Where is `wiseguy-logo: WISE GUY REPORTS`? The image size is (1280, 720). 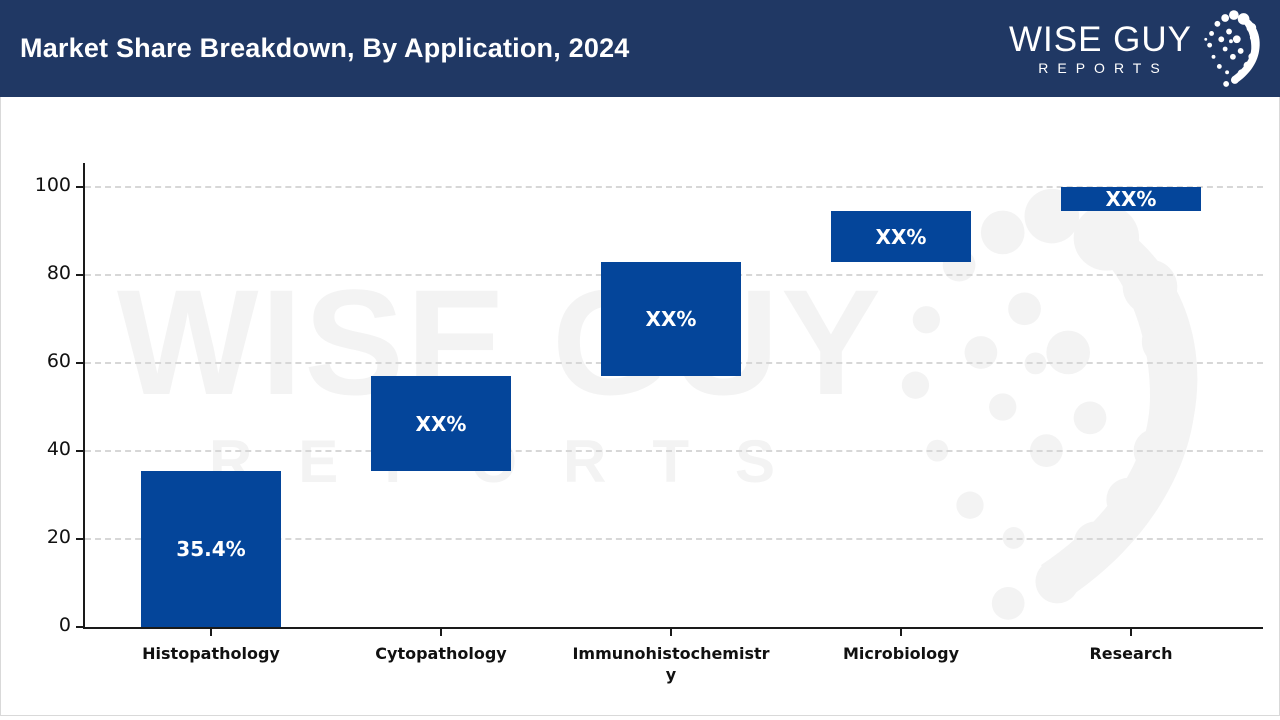
wiseguy-logo: WISE GUY REPORTS is located at coordinates (1135, 48).